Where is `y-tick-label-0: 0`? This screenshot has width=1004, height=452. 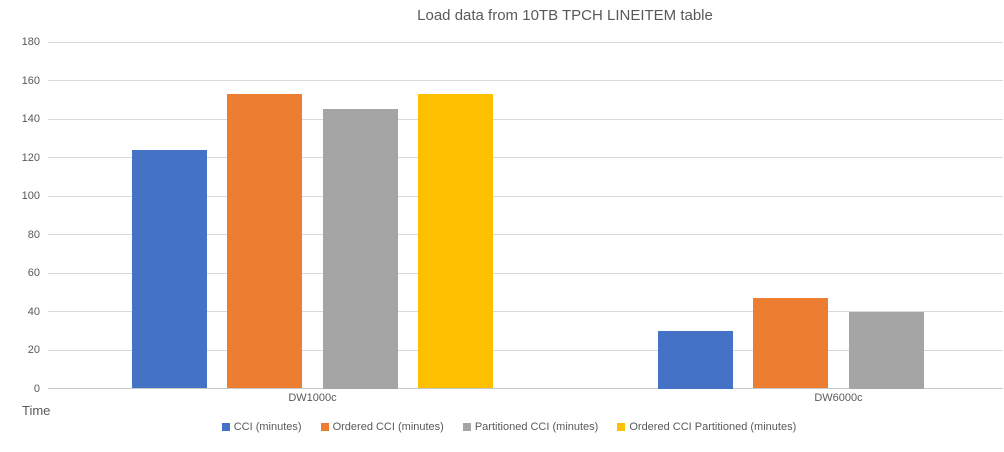
y-tick-label-0: 0 is located at coordinates (36, 388).